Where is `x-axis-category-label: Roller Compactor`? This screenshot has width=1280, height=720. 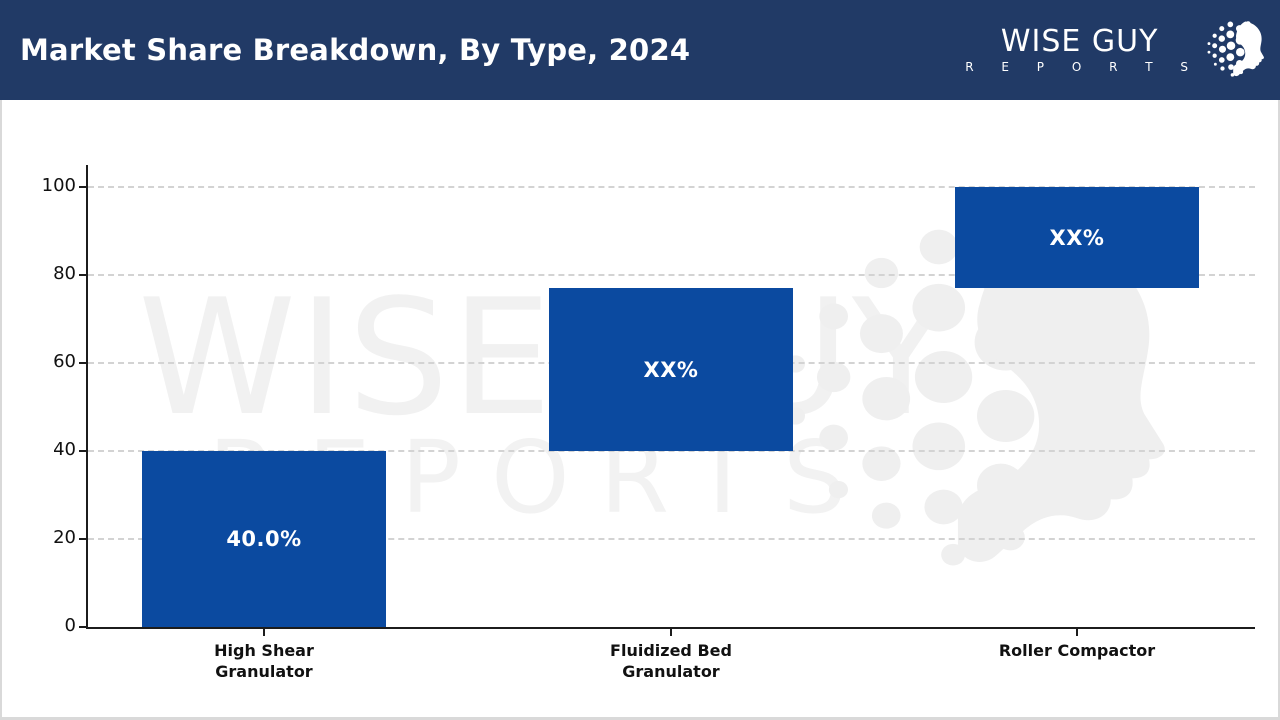 x-axis-category-label: Roller Compactor is located at coordinates (1077, 650).